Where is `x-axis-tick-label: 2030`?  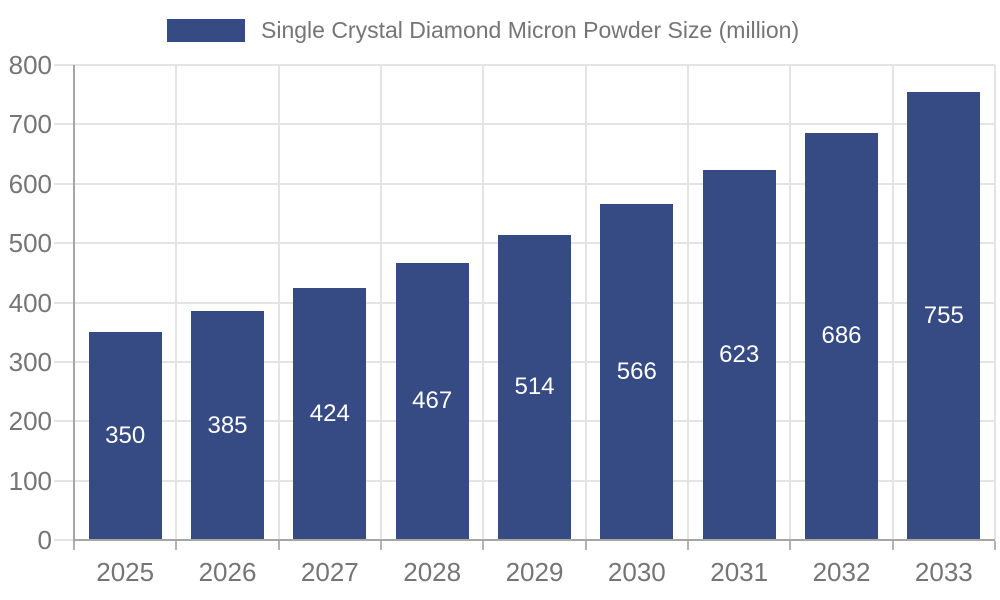
x-axis-tick-label: 2030 is located at coordinates (636, 572).